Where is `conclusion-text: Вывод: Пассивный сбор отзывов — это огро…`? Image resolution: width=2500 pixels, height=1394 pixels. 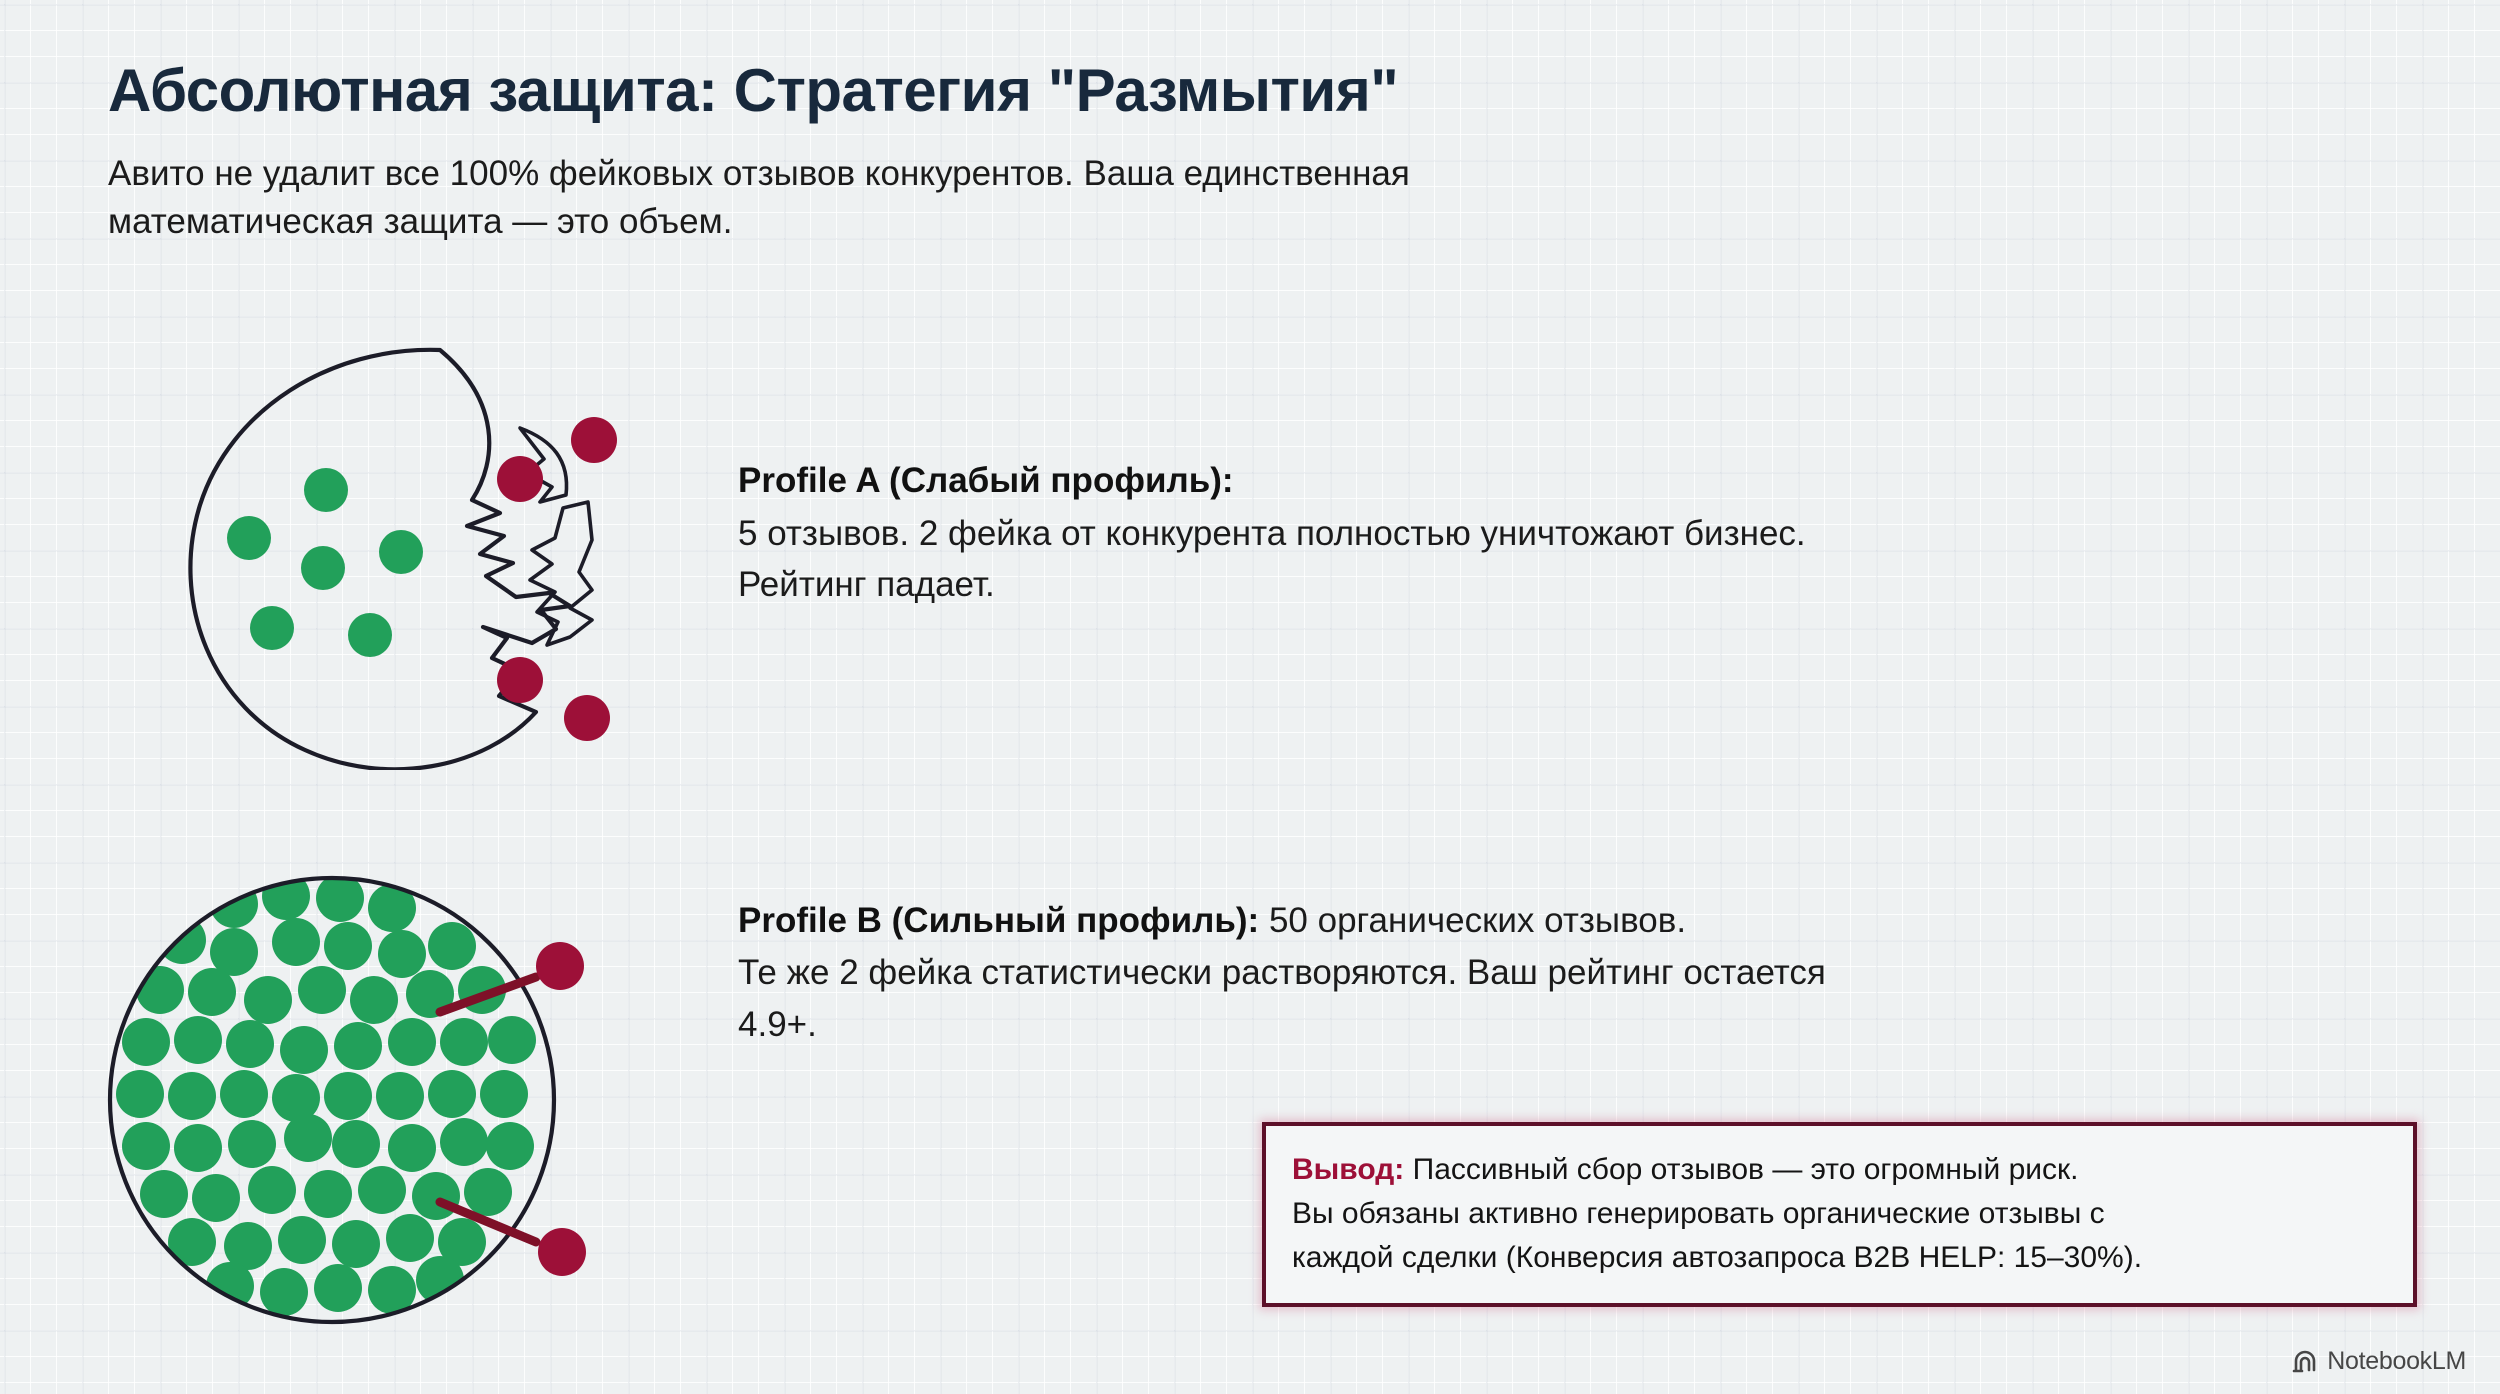 conclusion-text: Вывод: Пассивный сбор отзывов — это огро… is located at coordinates (1839, 1213).